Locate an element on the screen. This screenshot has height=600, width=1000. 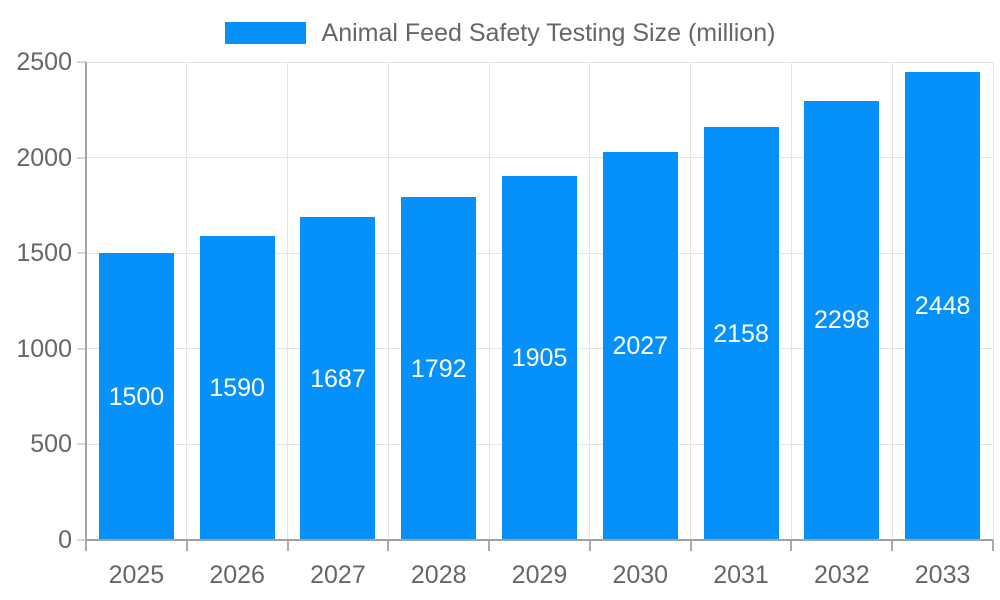
bar-value-label-2027: 1687 is located at coordinates (338, 378).